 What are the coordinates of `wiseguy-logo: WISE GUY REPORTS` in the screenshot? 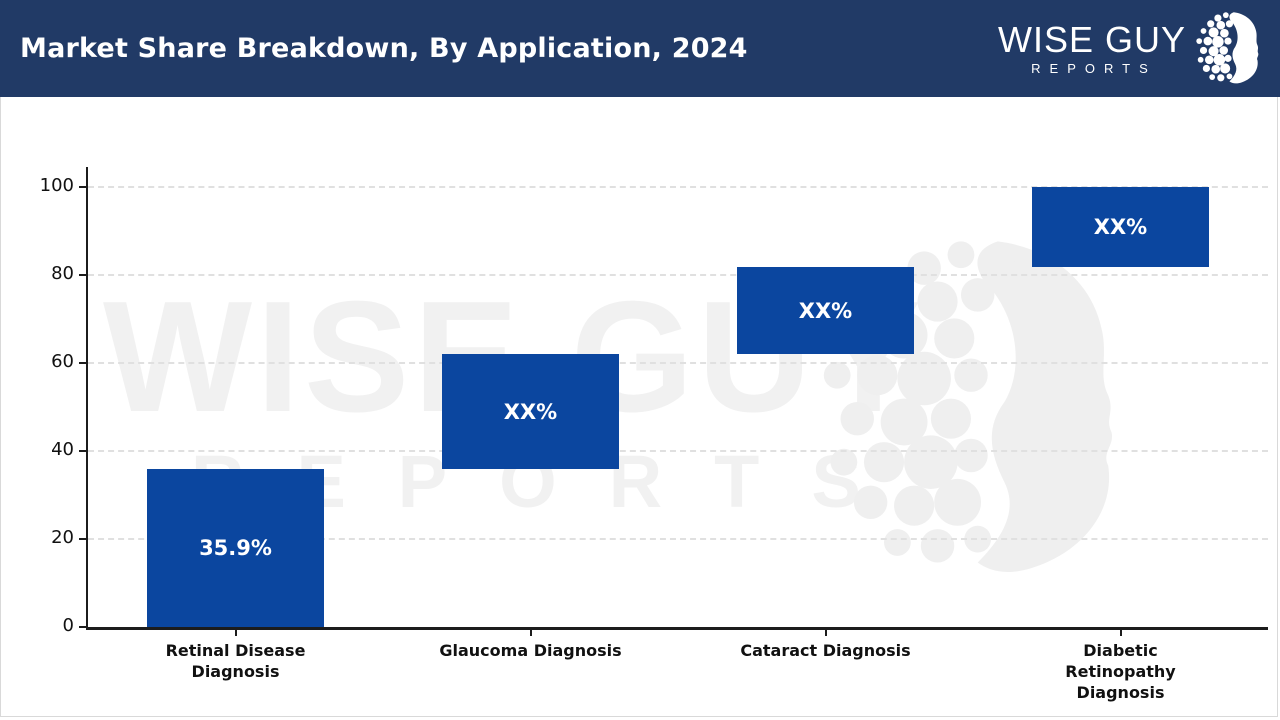 It's located at (1131, 48).